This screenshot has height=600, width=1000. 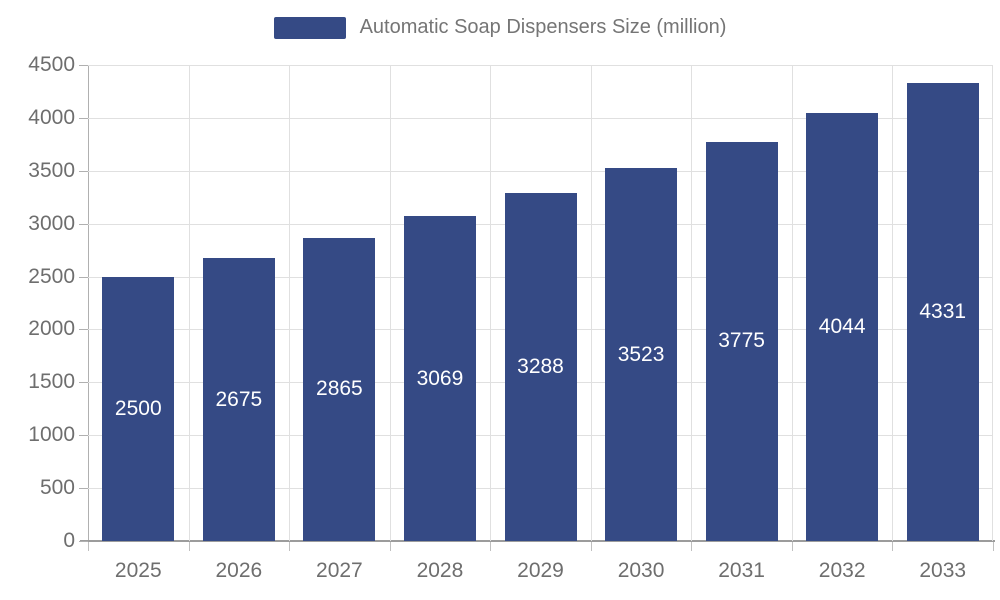 I want to click on bar-value-label: 3069, so click(x=440, y=378).